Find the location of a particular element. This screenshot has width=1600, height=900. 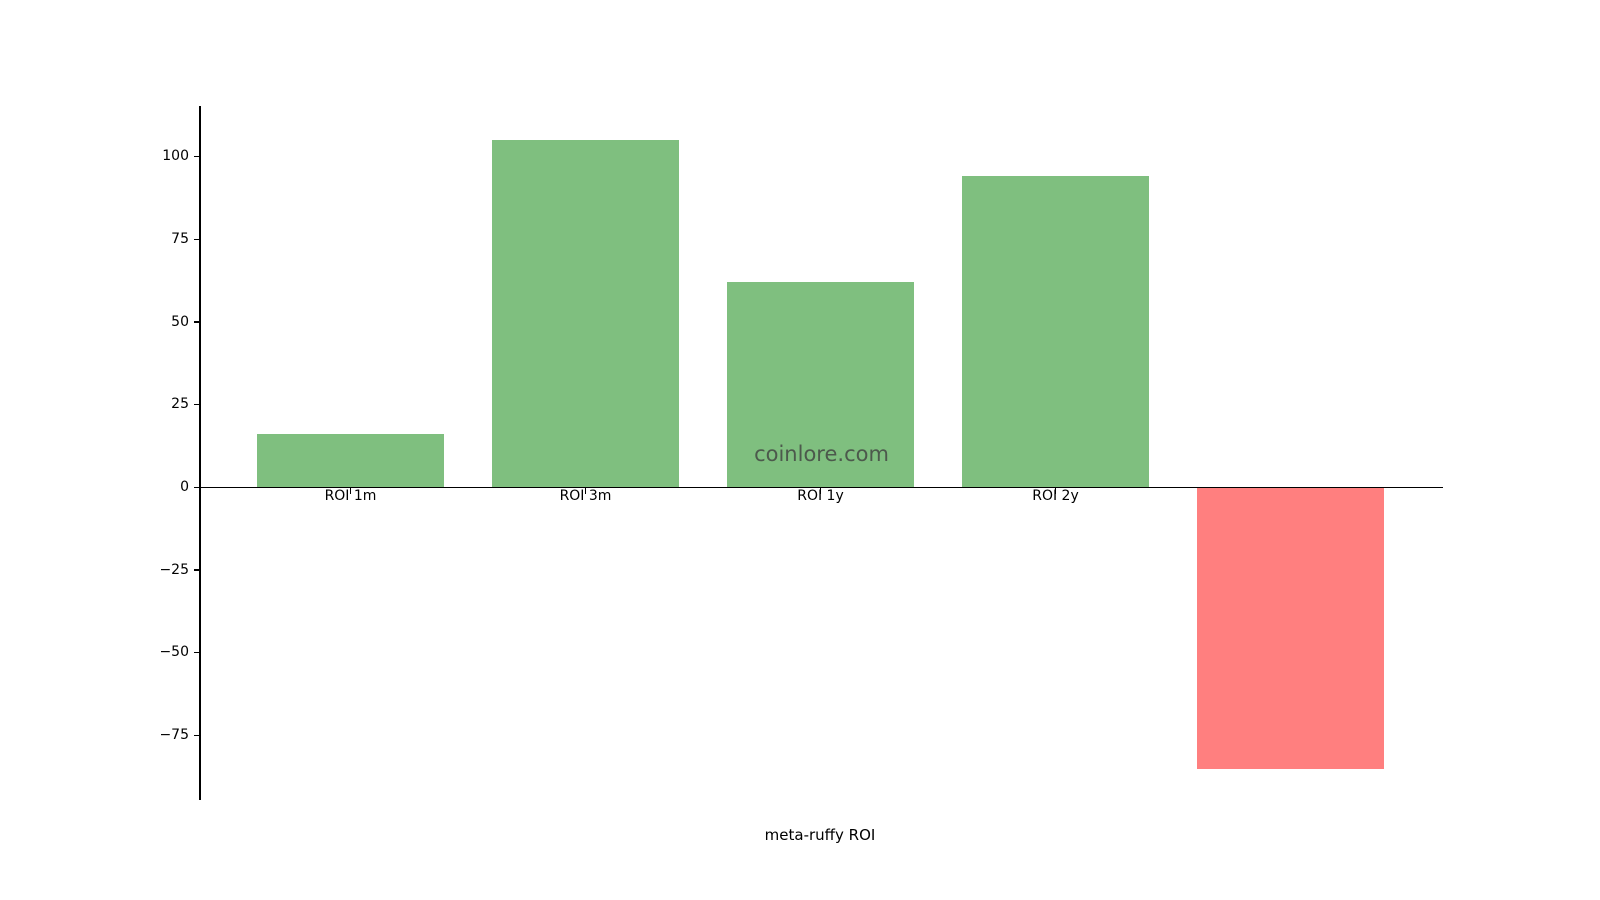

bar-roi-1y is located at coordinates (820, 385).